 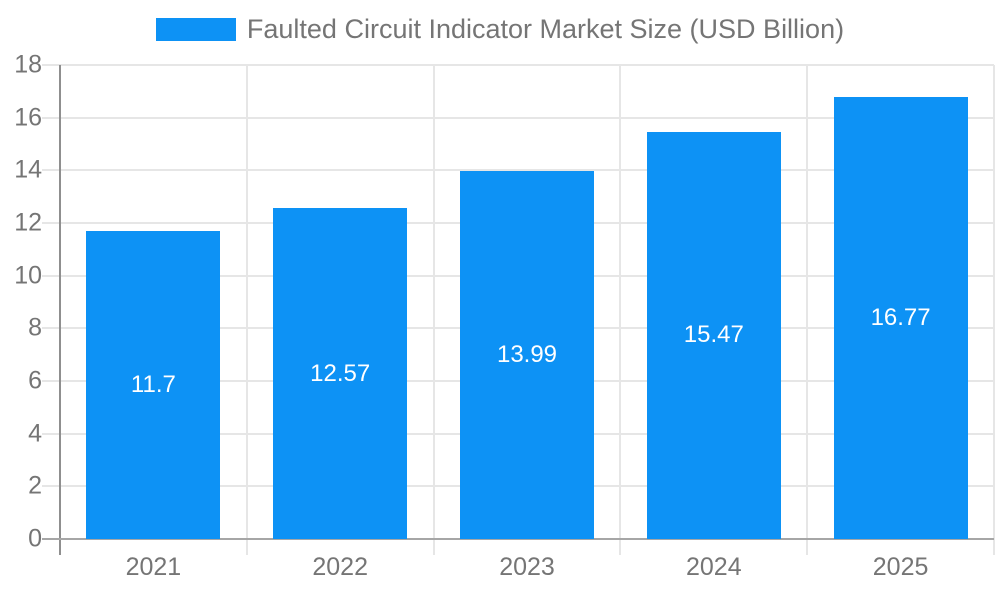 I want to click on legend-swatch, so click(x=195, y=29).